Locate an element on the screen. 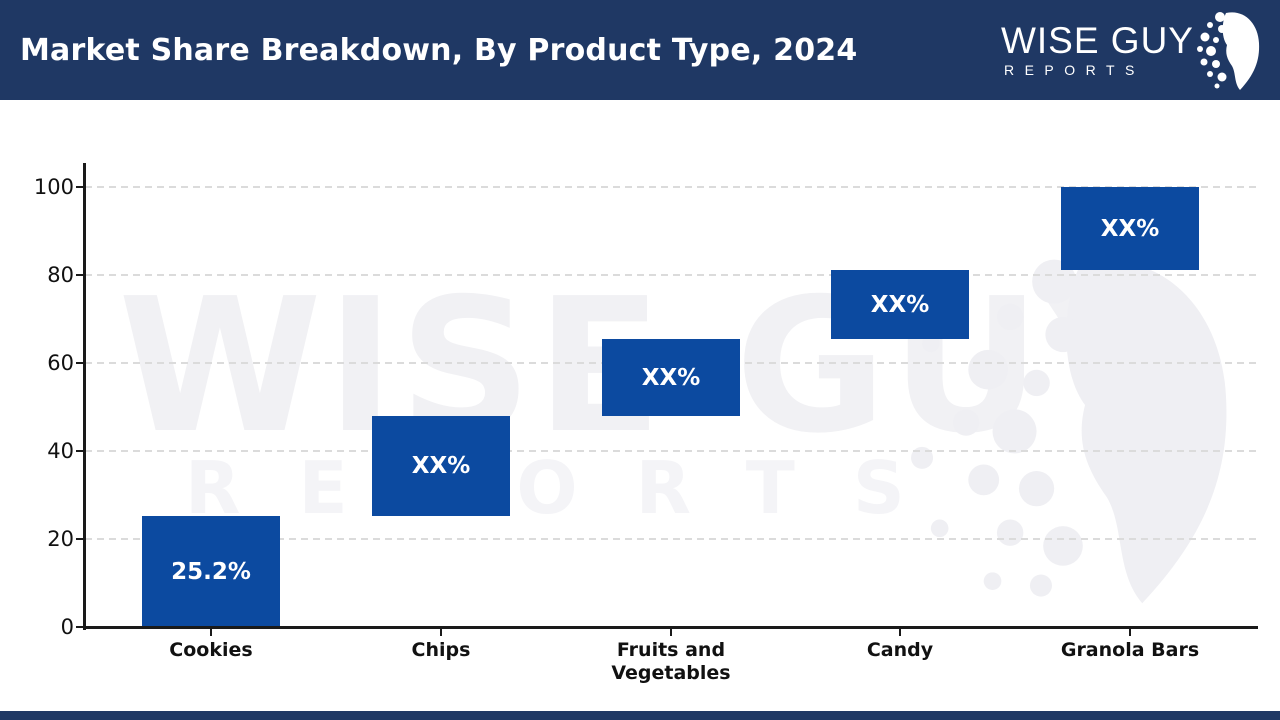 This screenshot has height=720, width=1280. y-tick-label: 40 is located at coordinates (60, 451).